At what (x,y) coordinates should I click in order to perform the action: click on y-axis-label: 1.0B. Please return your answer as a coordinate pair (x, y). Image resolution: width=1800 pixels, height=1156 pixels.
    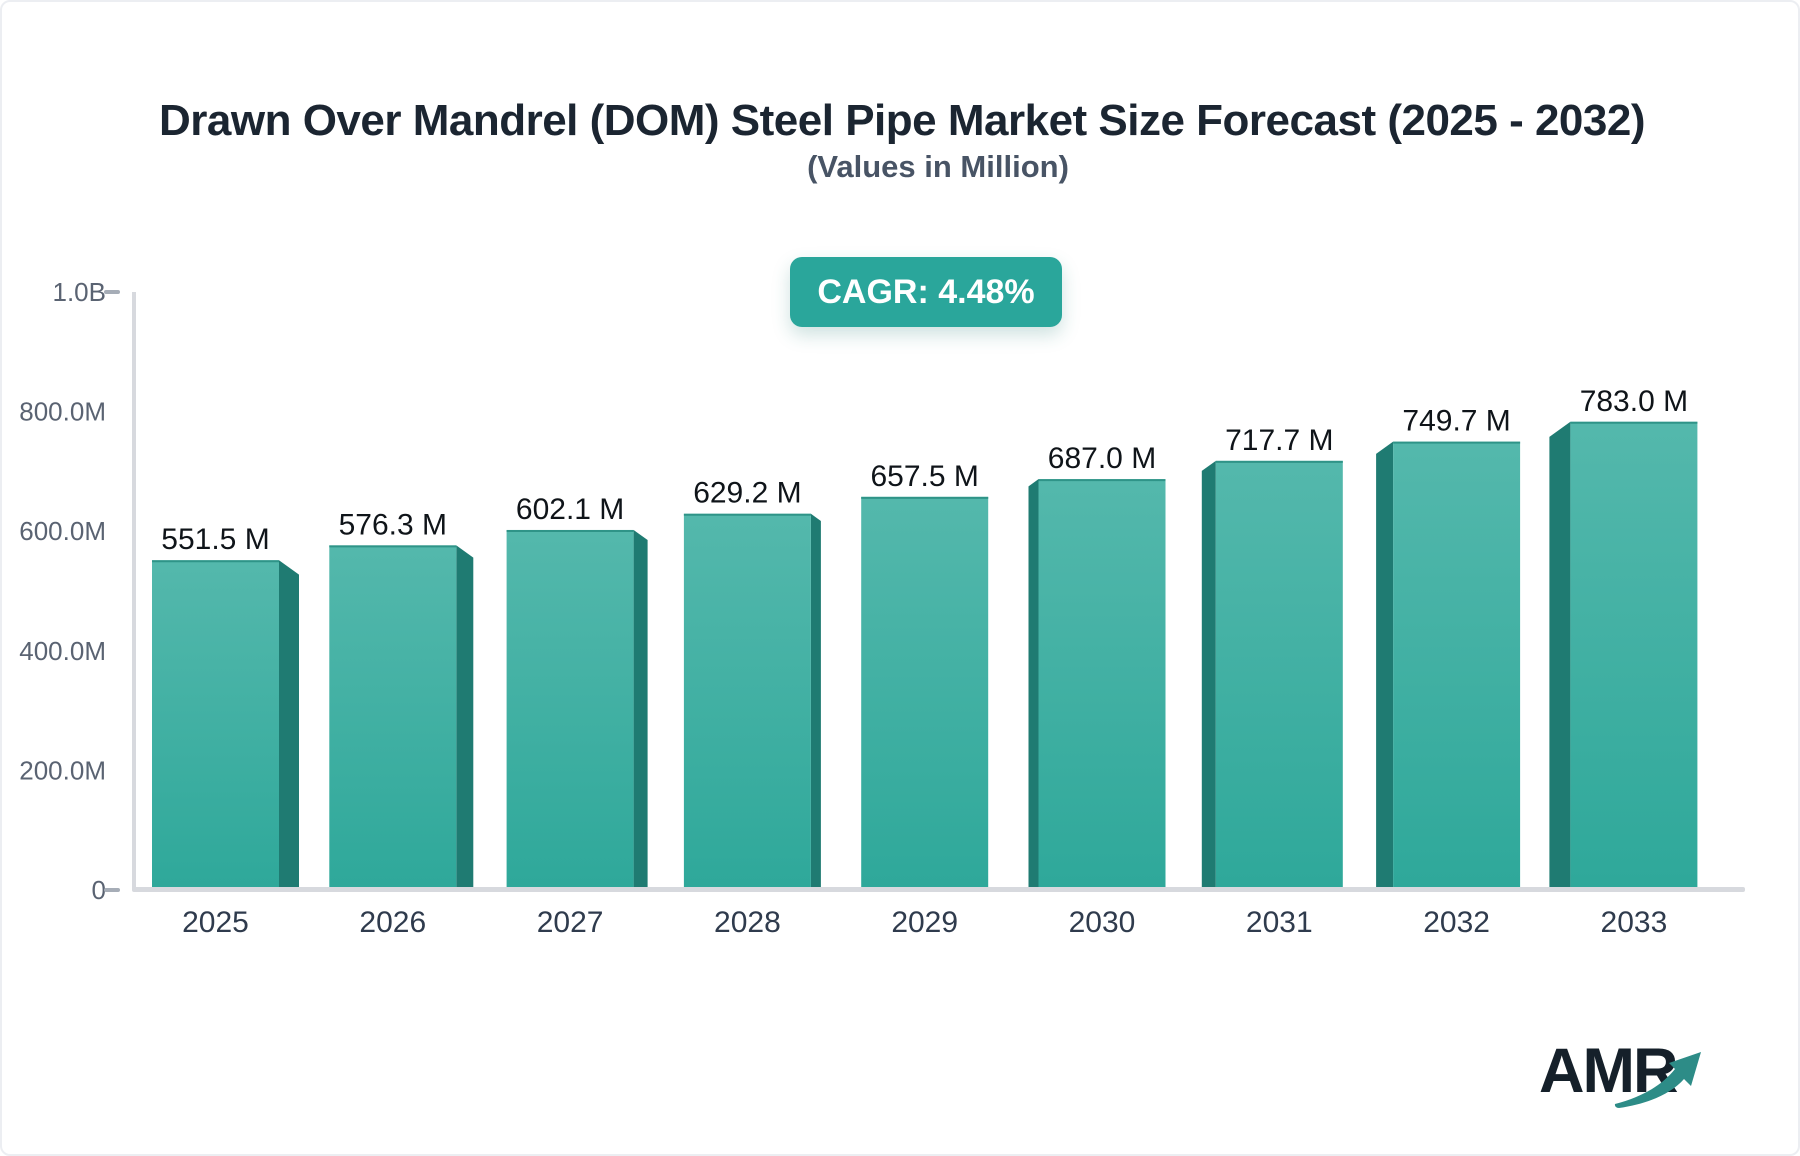
    Looking at the image, I should click on (80, 292).